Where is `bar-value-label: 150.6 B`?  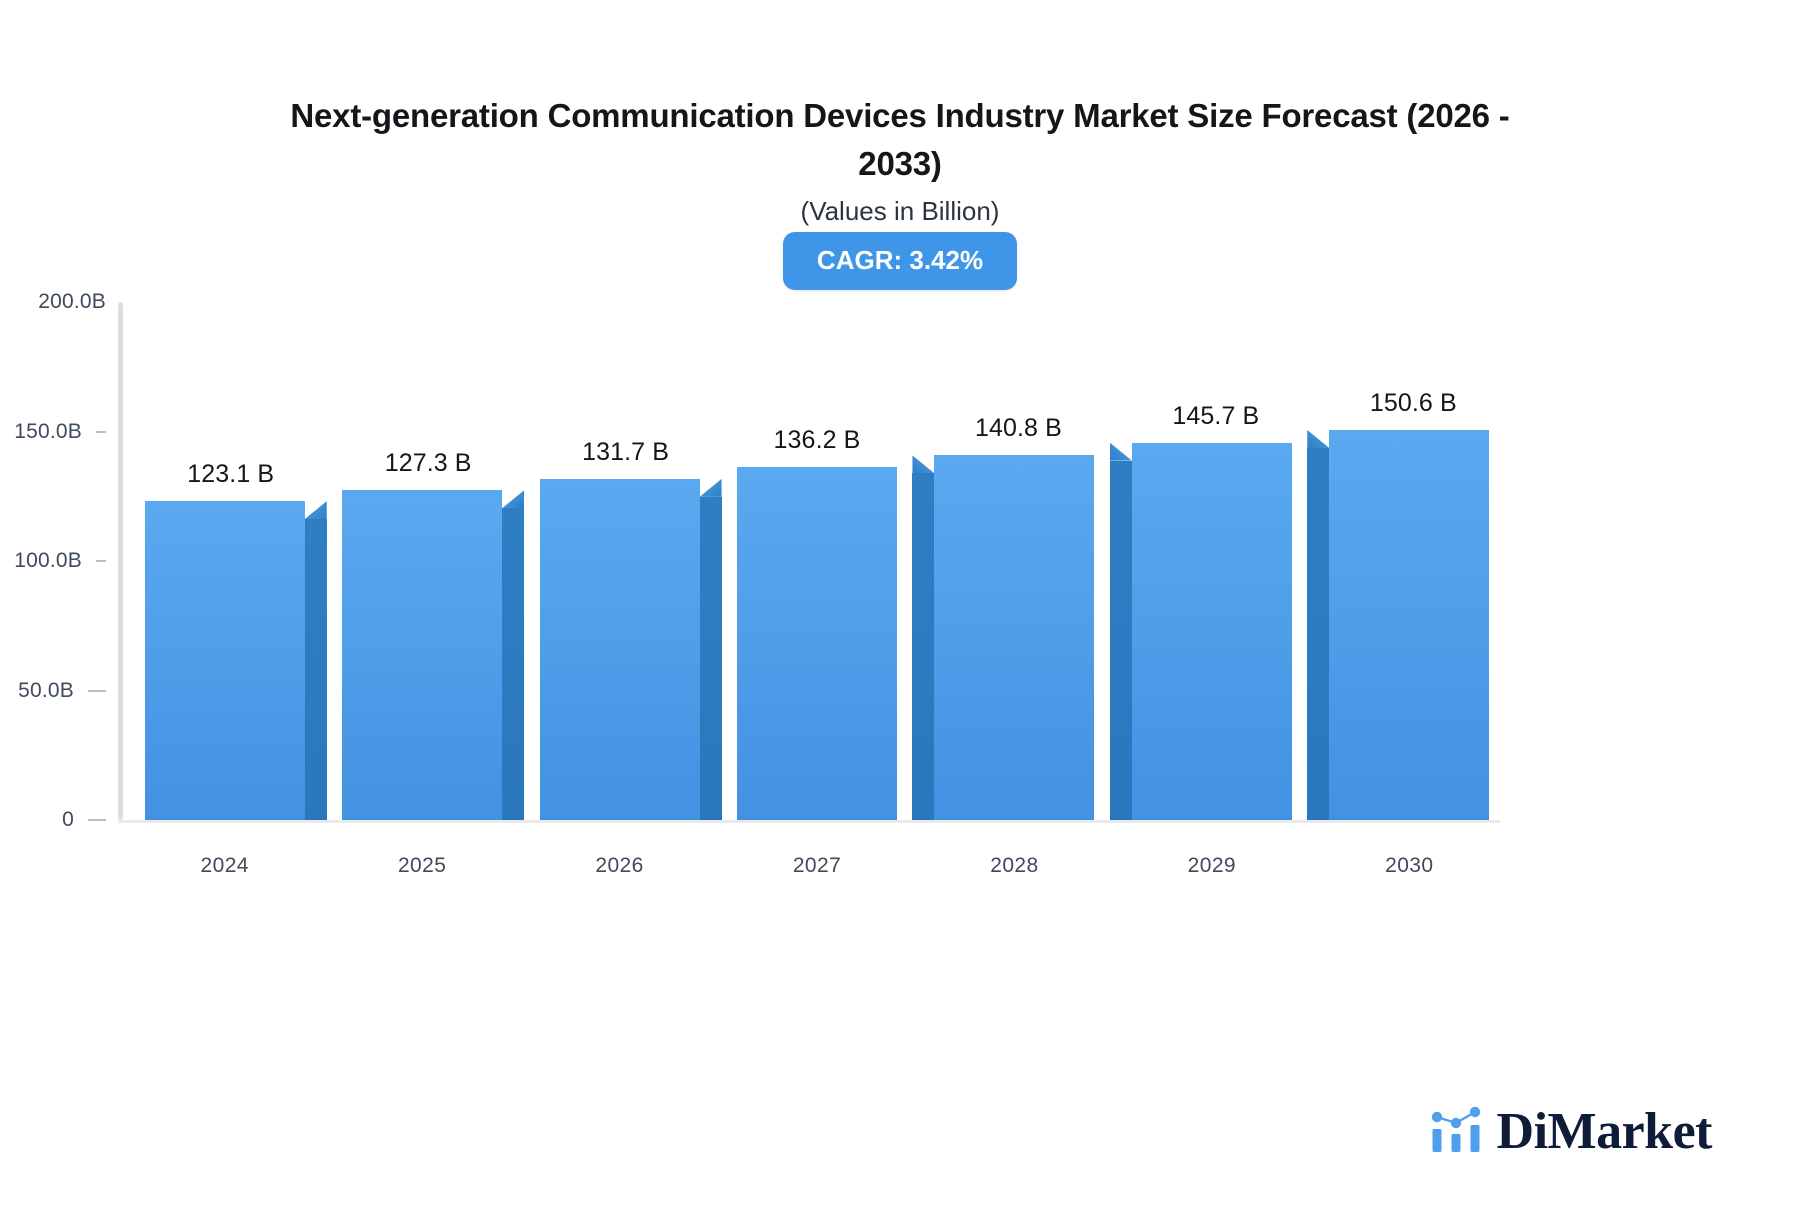
bar-value-label: 150.6 B is located at coordinates (1413, 402).